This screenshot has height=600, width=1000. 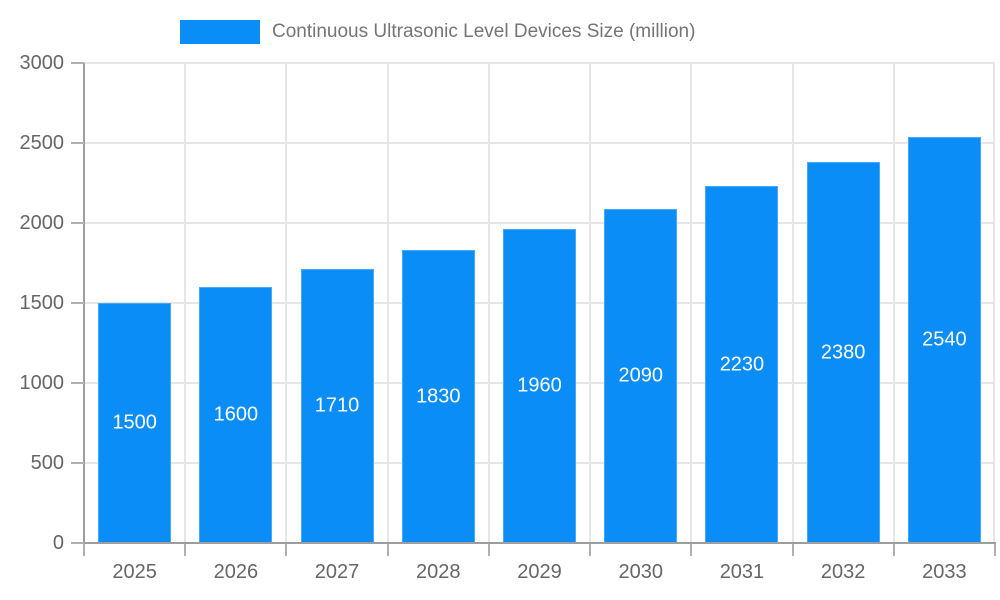 What do you see at coordinates (42, 63) in the screenshot?
I see `y-axis-tick-label: 3000` at bounding box center [42, 63].